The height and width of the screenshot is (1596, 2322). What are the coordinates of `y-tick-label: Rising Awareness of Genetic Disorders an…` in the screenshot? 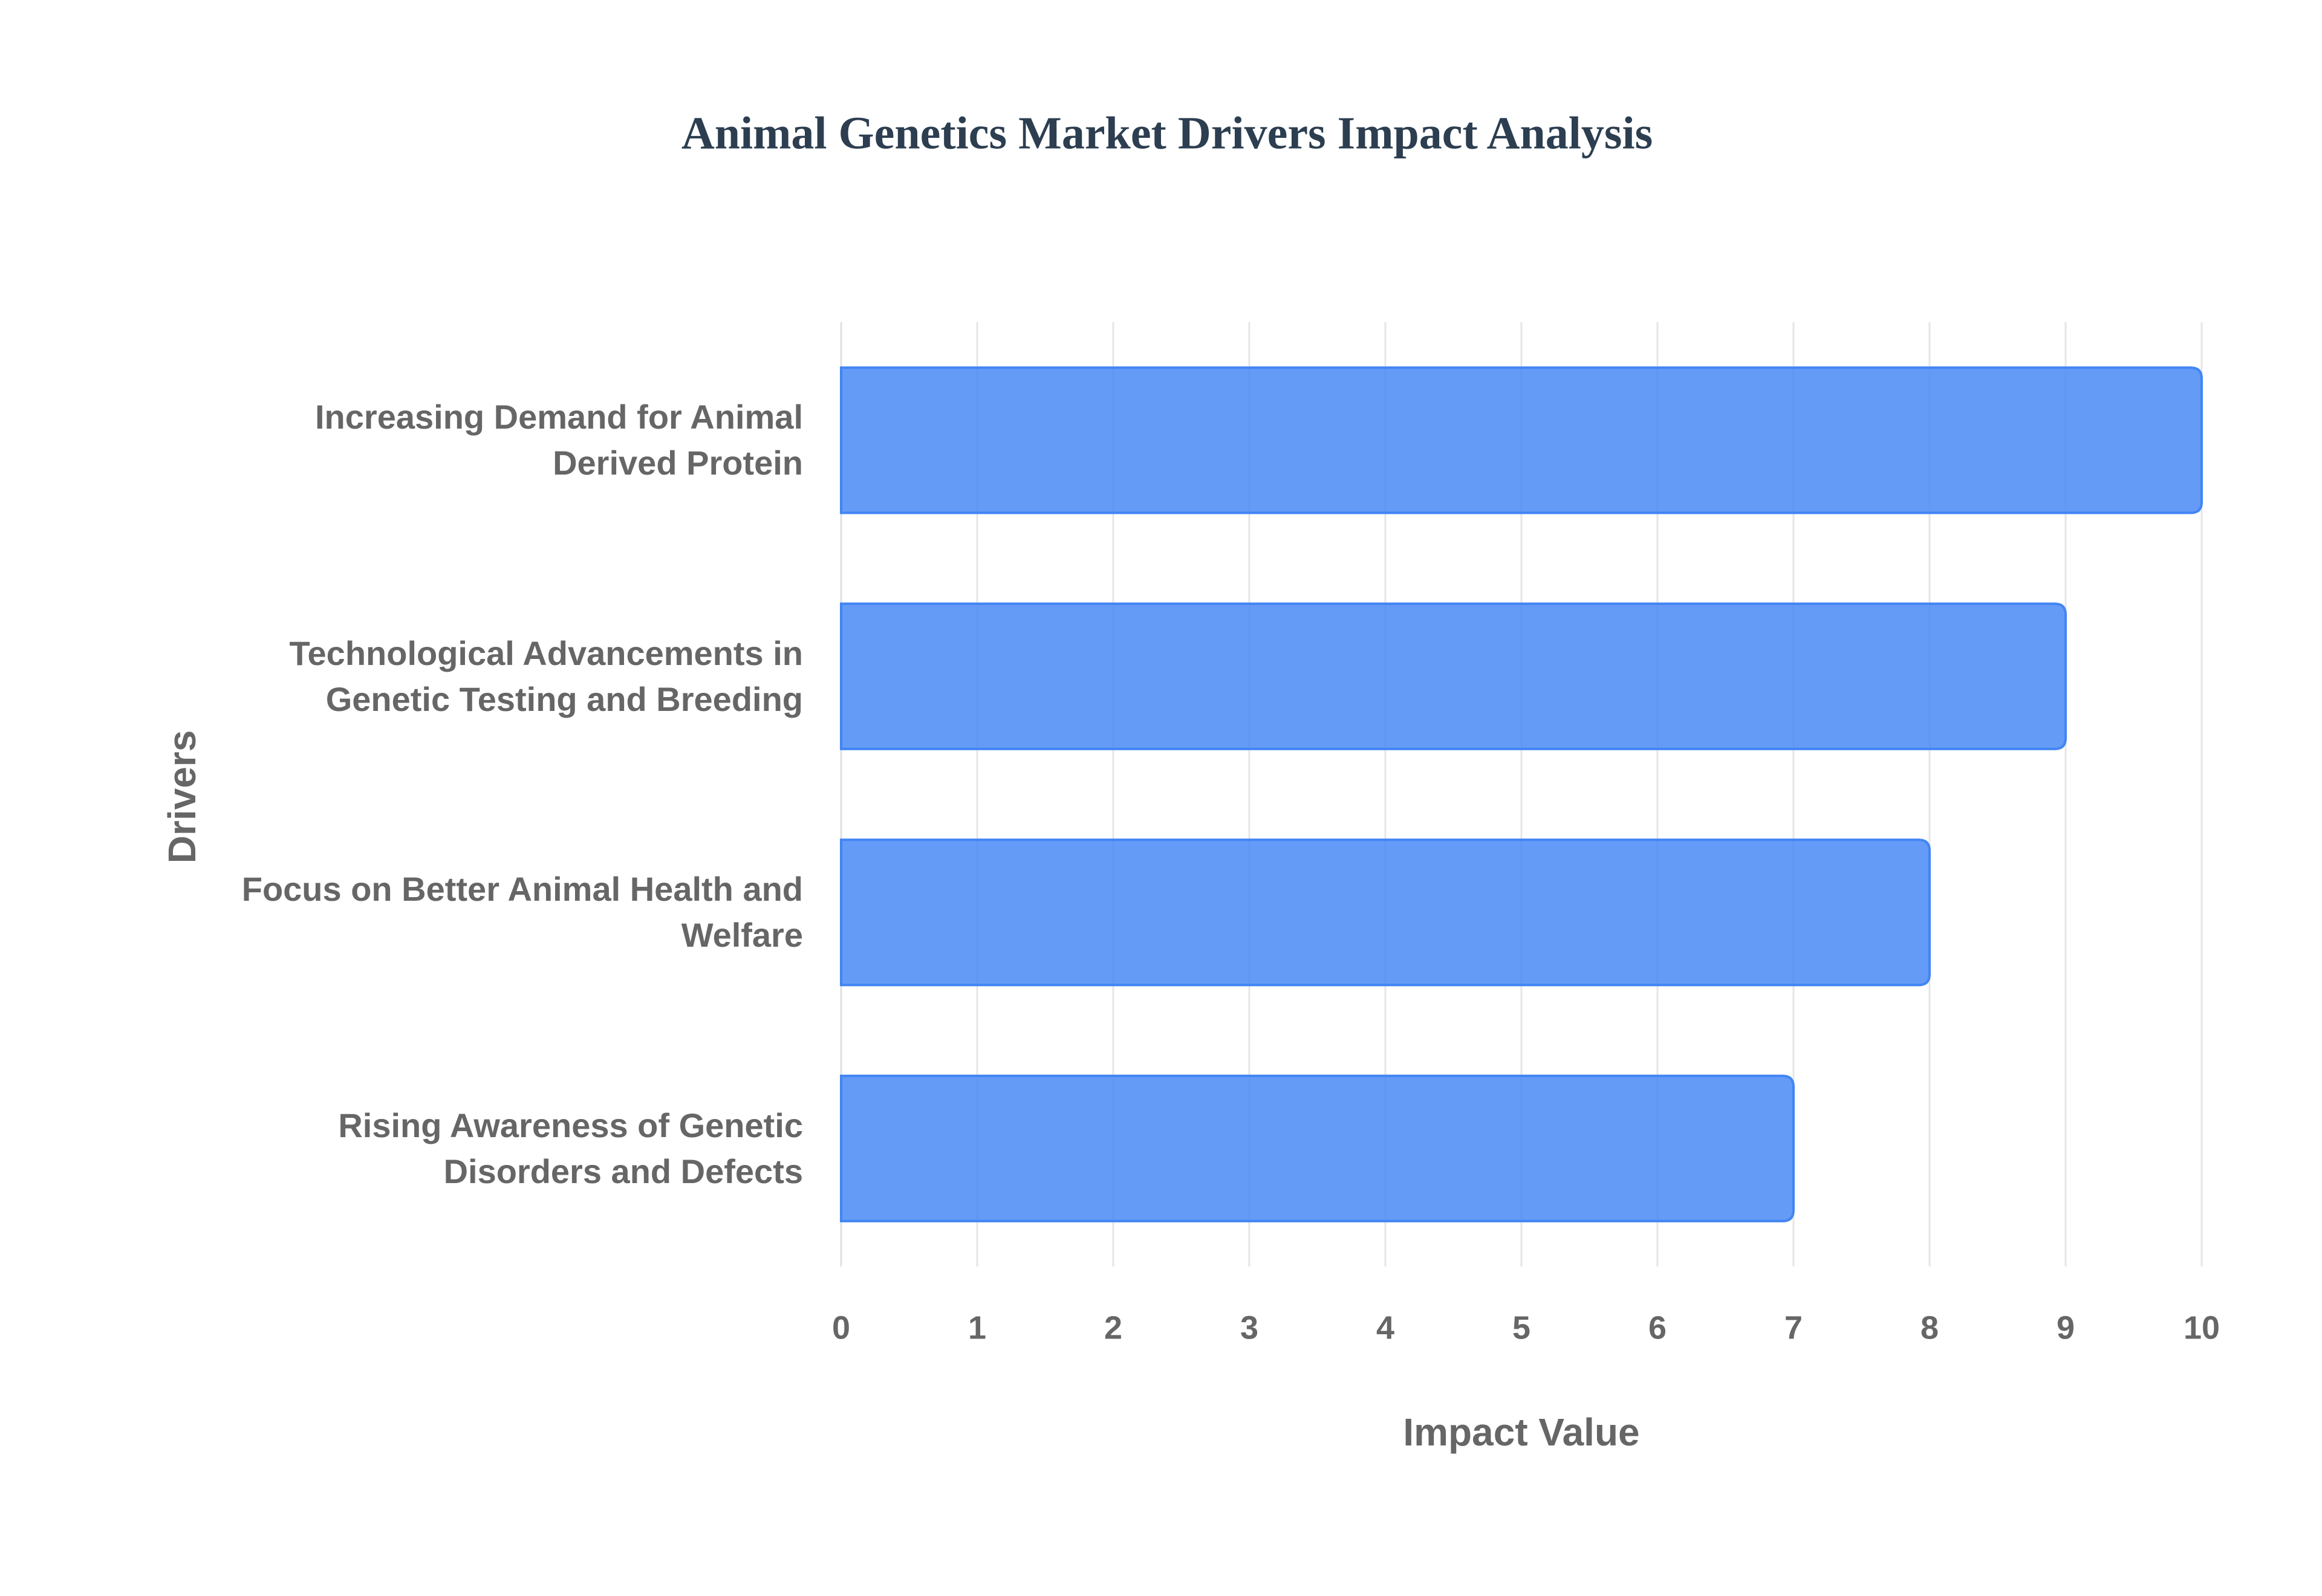 It's located at (570, 1148).